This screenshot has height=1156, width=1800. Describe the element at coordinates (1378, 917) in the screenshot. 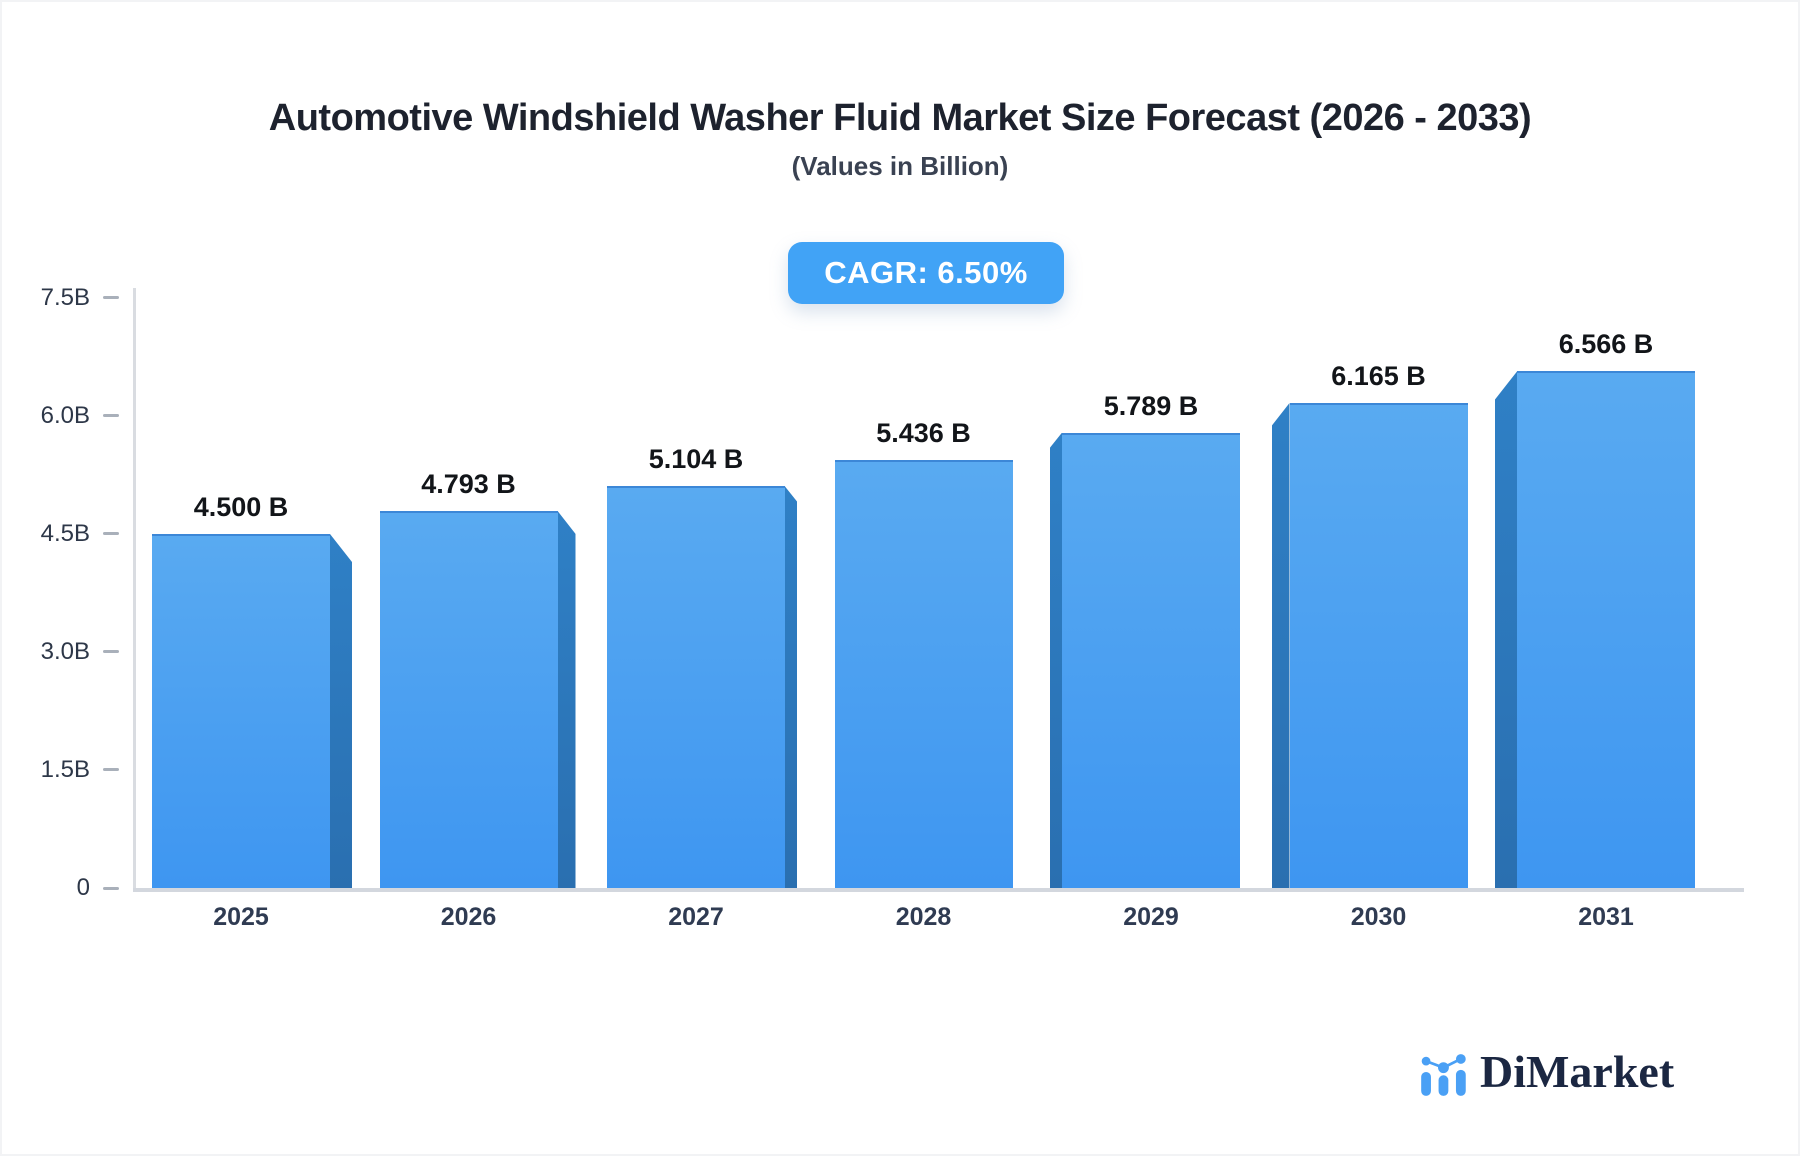

I see `x-axis-label: 2030` at that location.